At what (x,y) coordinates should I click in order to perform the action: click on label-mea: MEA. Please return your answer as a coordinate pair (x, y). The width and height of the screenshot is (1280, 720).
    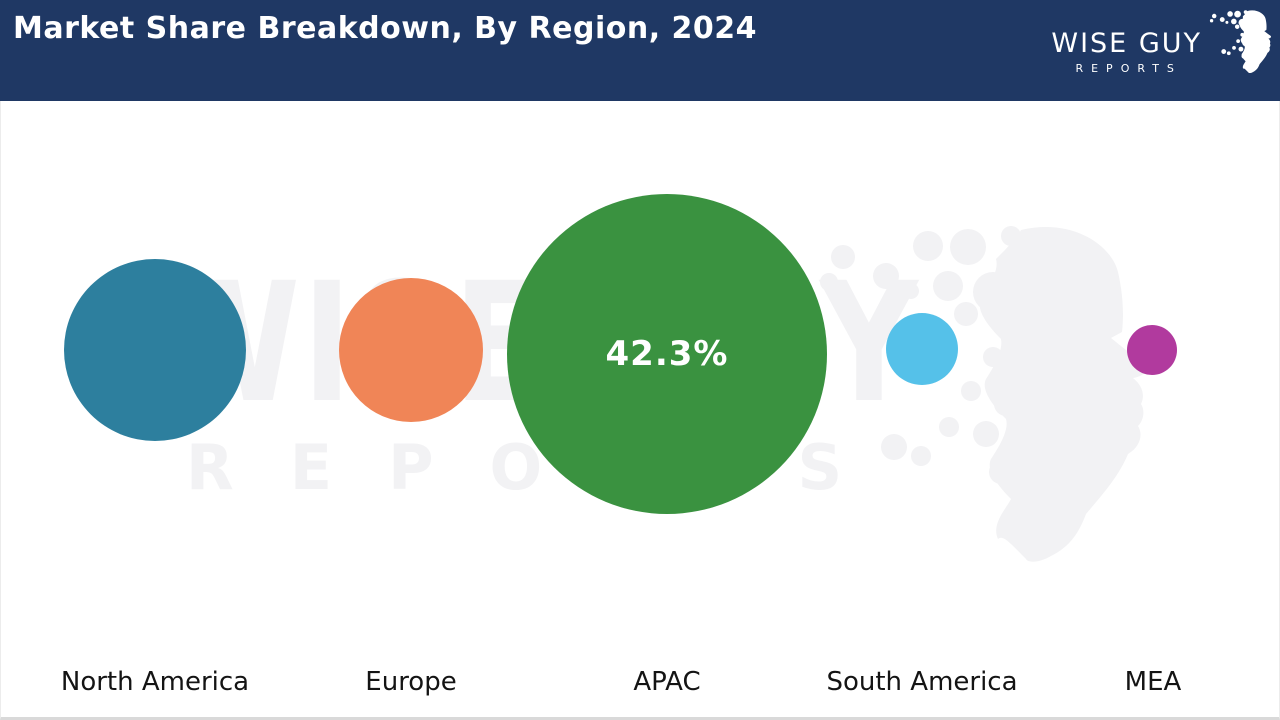
    Looking at the image, I should click on (1153, 682).